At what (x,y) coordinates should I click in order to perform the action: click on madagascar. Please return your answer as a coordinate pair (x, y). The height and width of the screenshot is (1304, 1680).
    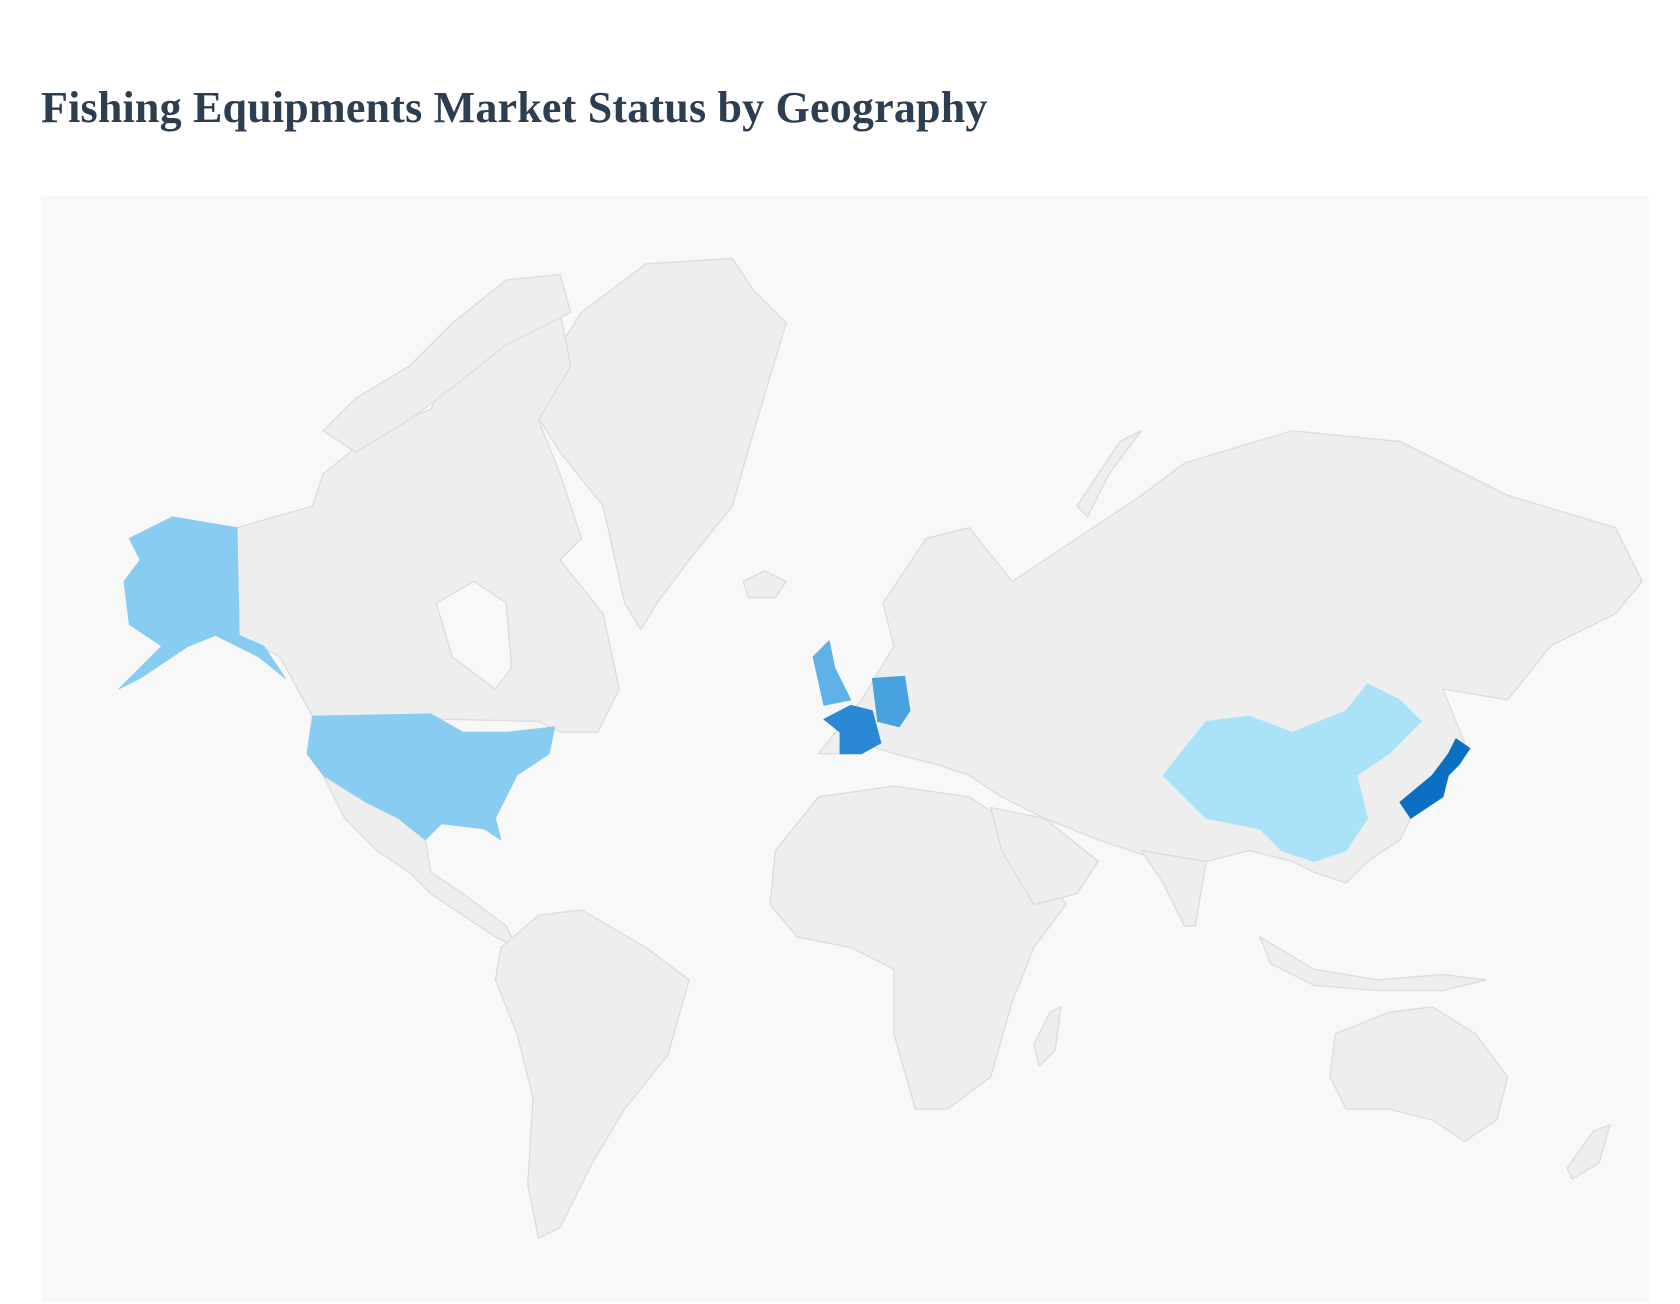
    Looking at the image, I should click on (1047, 1036).